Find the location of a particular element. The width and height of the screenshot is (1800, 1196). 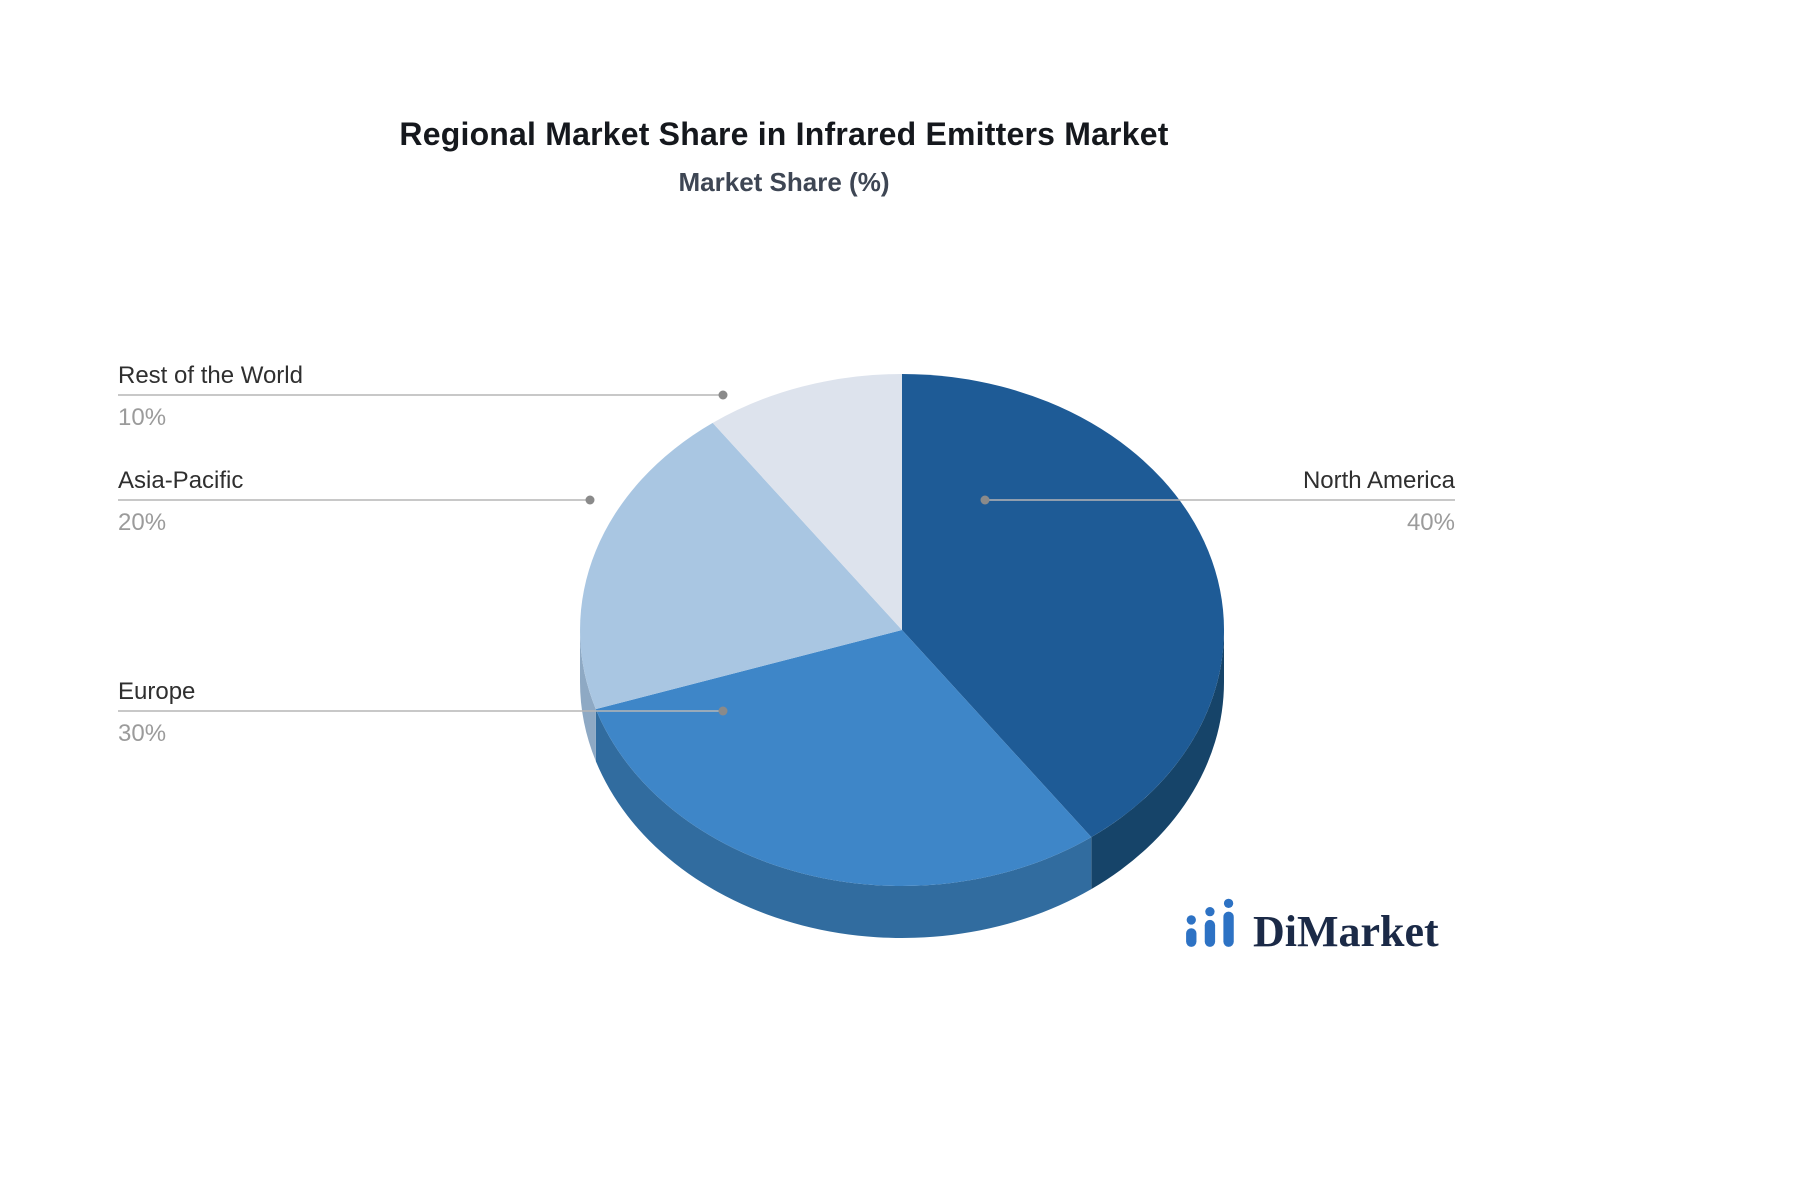

dimarket-logo-text: DiMarket is located at coordinates (1346, 931).